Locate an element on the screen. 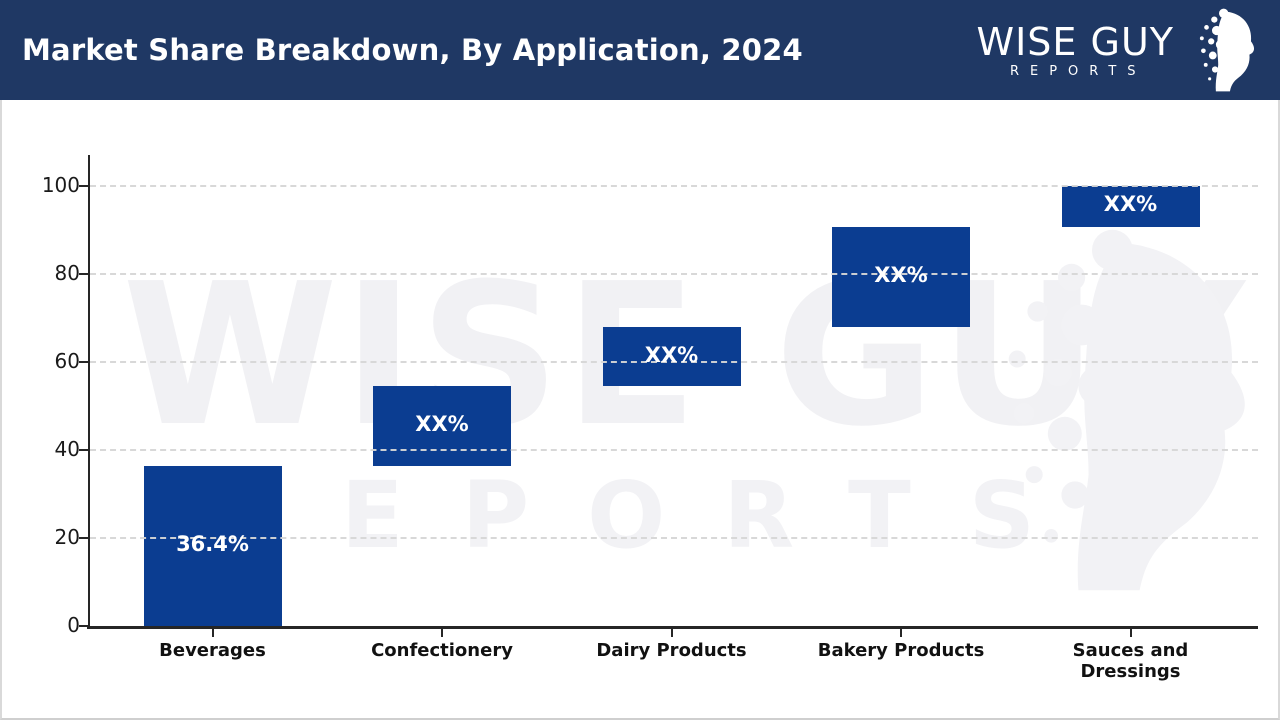 The height and width of the screenshot is (720, 1280). bar-value-label-sauces-and-dressings: XX% is located at coordinates (1130, 204).